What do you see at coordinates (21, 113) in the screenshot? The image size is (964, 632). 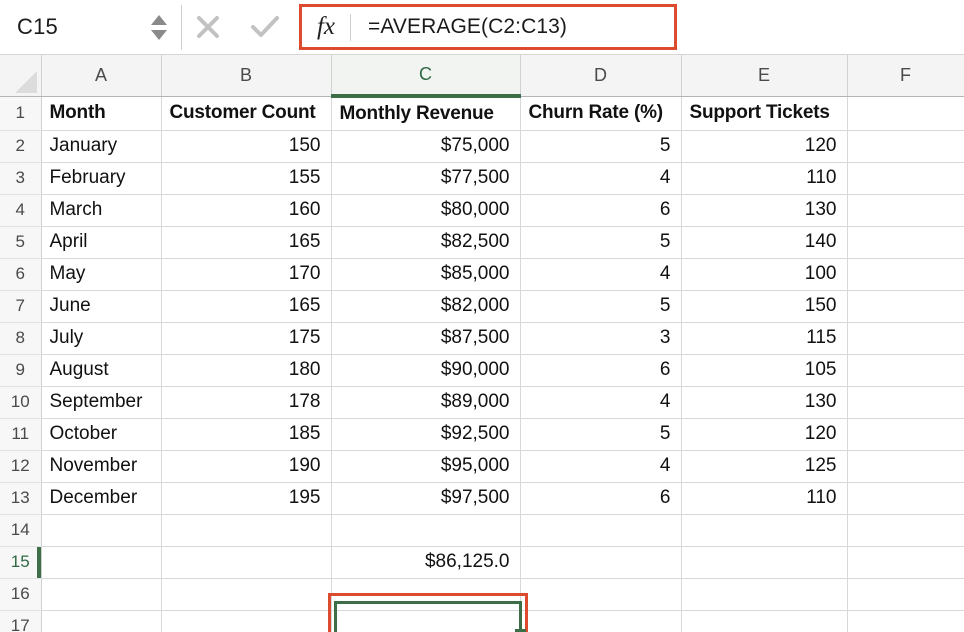 I see `row-header: 1` at bounding box center [21, 113].